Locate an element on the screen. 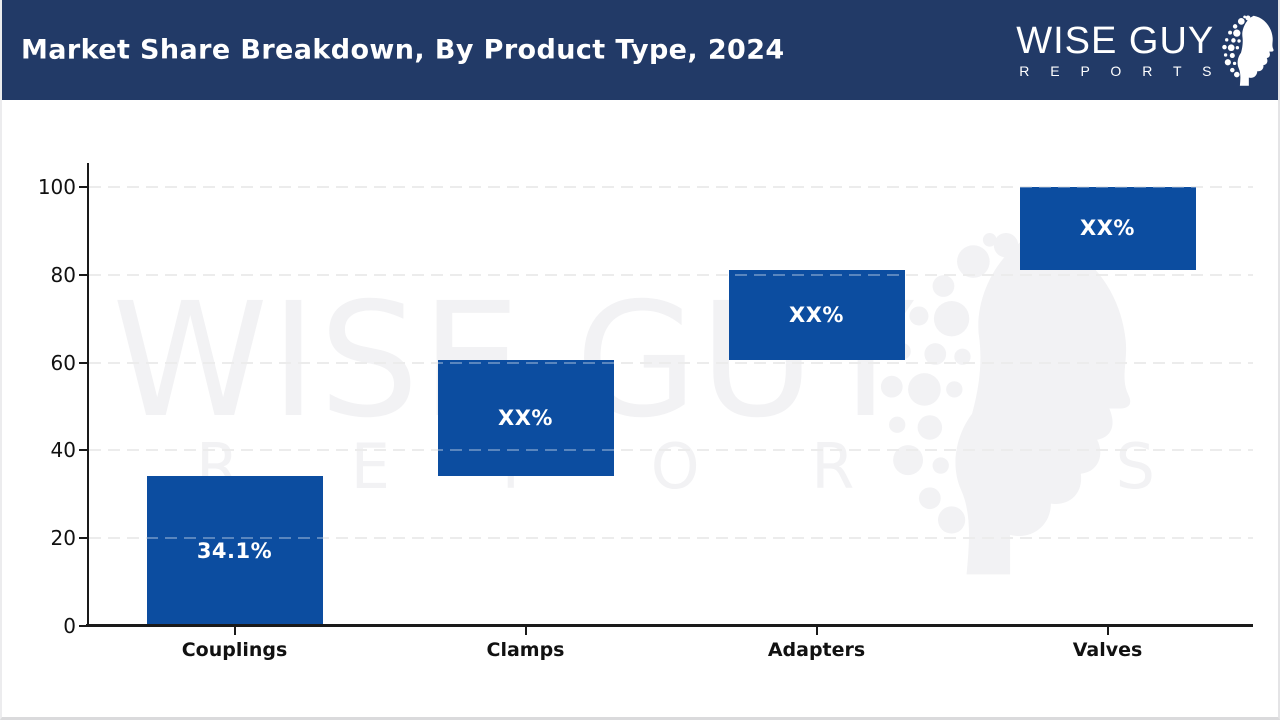 This screenshot has width=1280, height=720. x-tick-adapters is located at coordinates (816, 631).